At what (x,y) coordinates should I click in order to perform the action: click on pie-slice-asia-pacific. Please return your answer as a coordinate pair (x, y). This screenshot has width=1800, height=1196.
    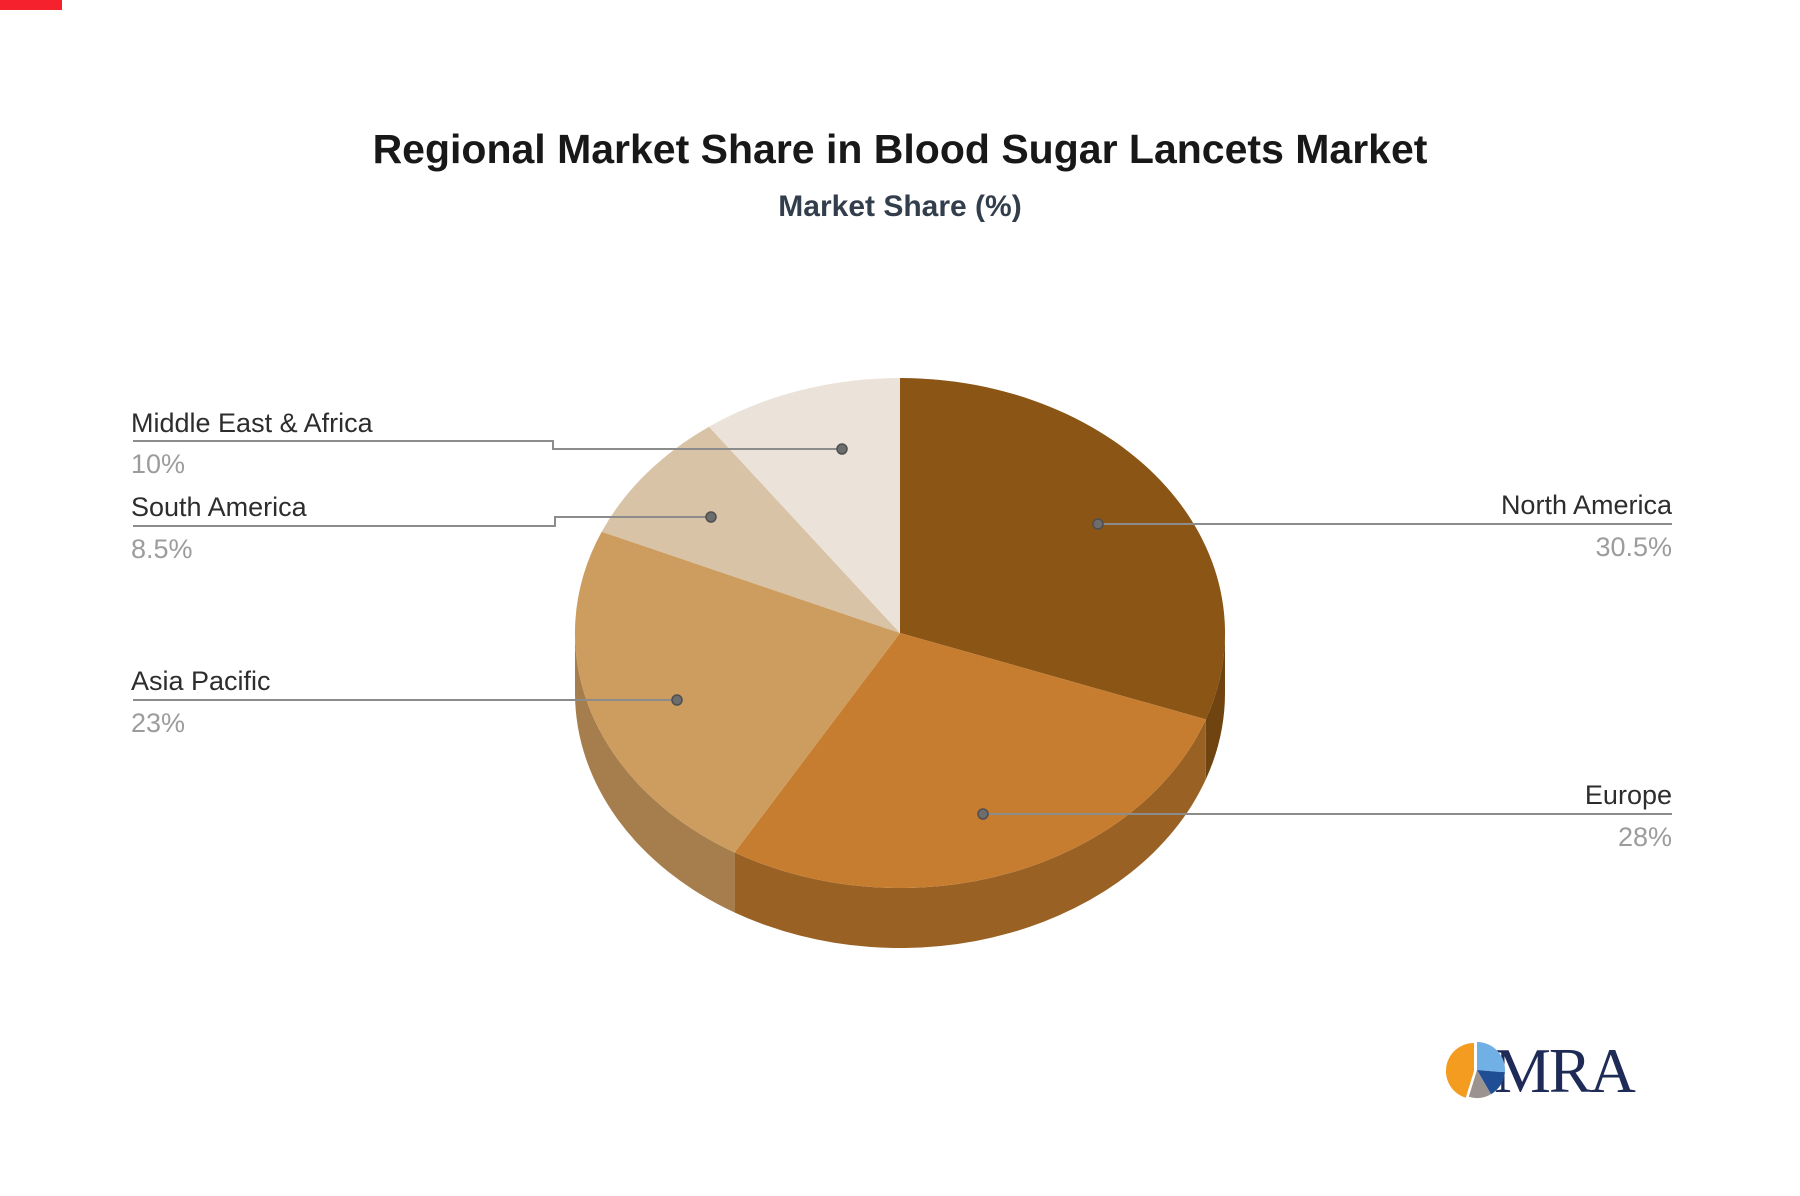
    Looking at the image, I should click on (737, 692).